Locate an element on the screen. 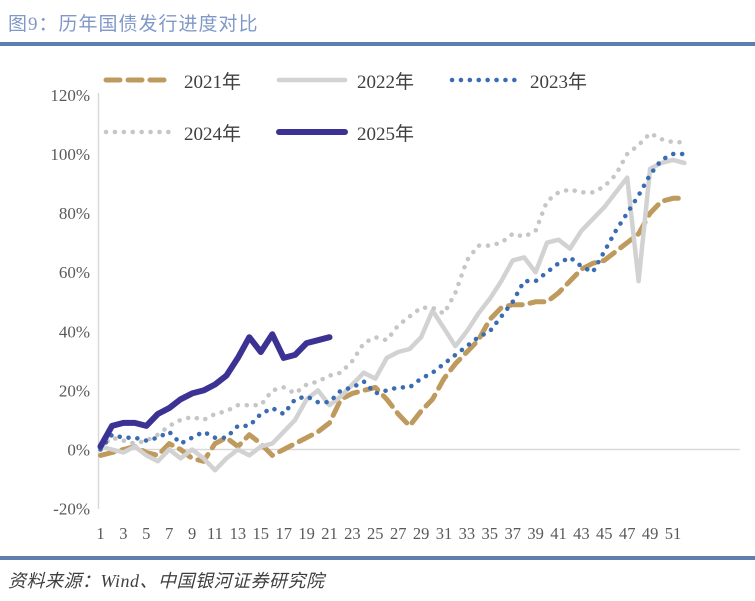  x-tick-label: 39 is located at coordinates (535, 533).